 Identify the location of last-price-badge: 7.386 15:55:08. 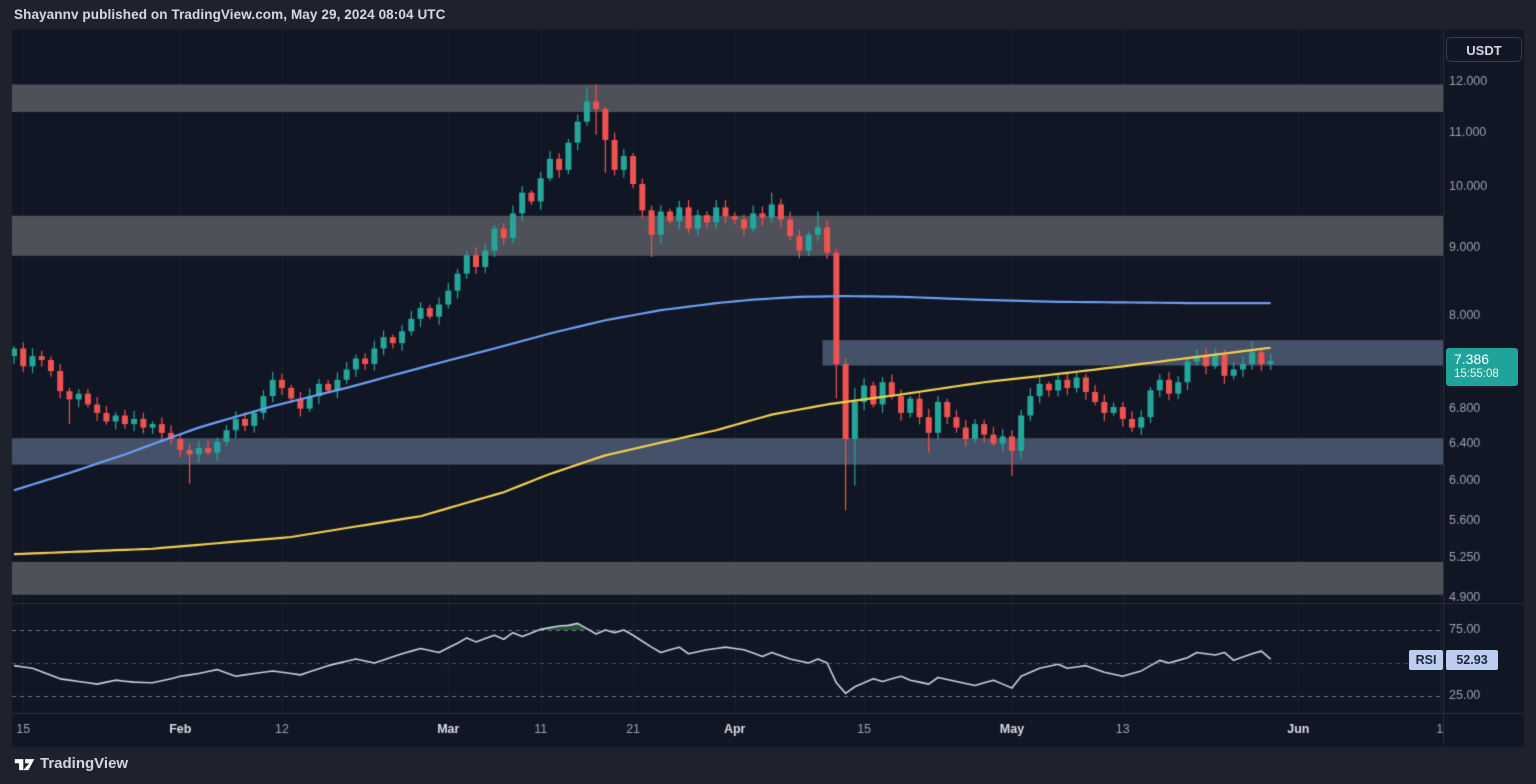
(1482, 367).